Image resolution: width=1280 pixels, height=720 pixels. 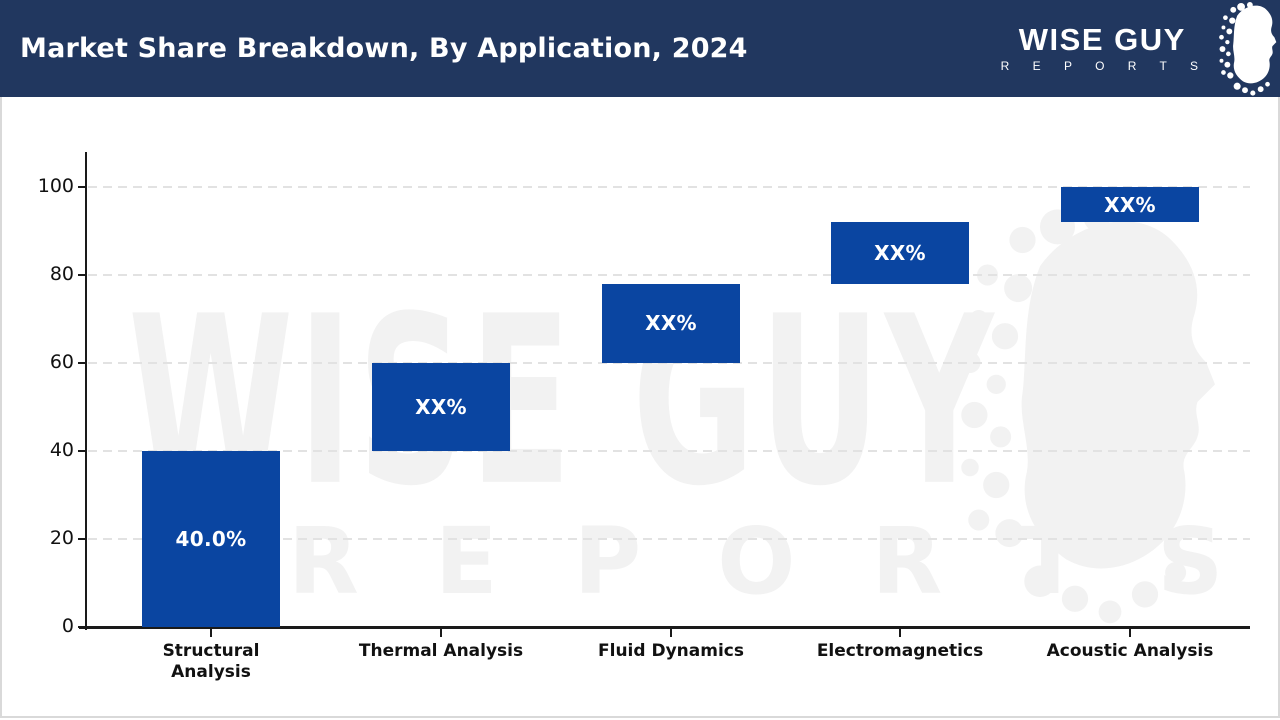 I want to click on x-category-label: Thermal Analysis, so click(x=441, y=651).